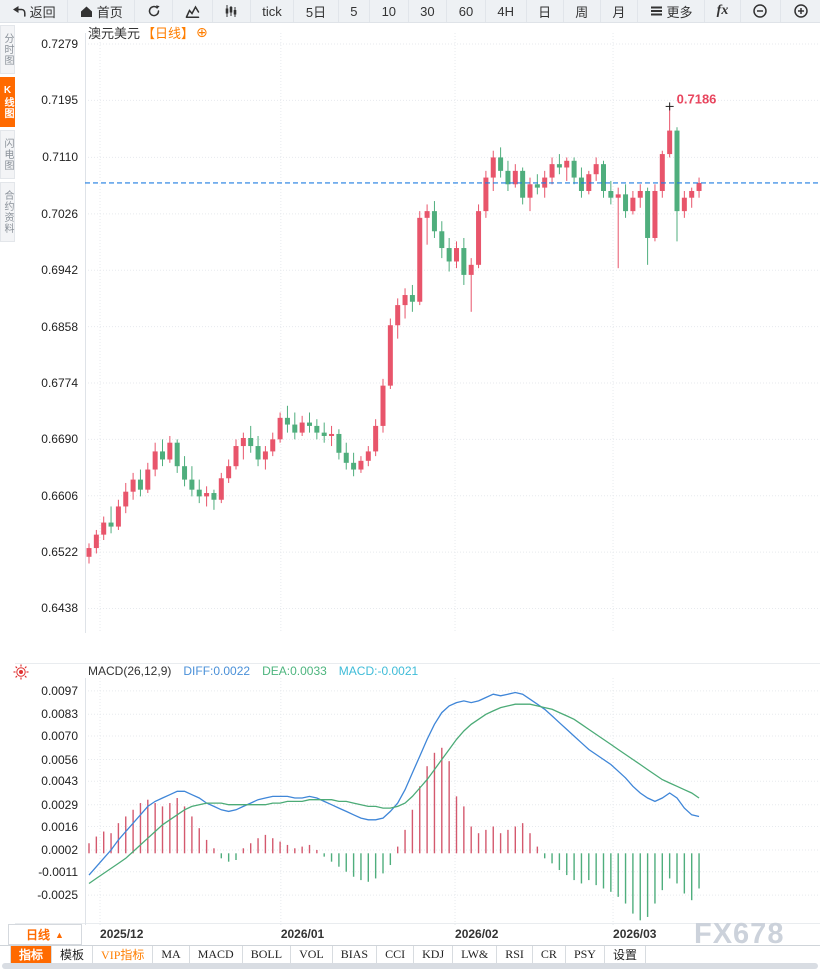 The height and width of the screenshot is (970, 820). I want to click on x-axis-label: 2026/01, so click(302, 934).